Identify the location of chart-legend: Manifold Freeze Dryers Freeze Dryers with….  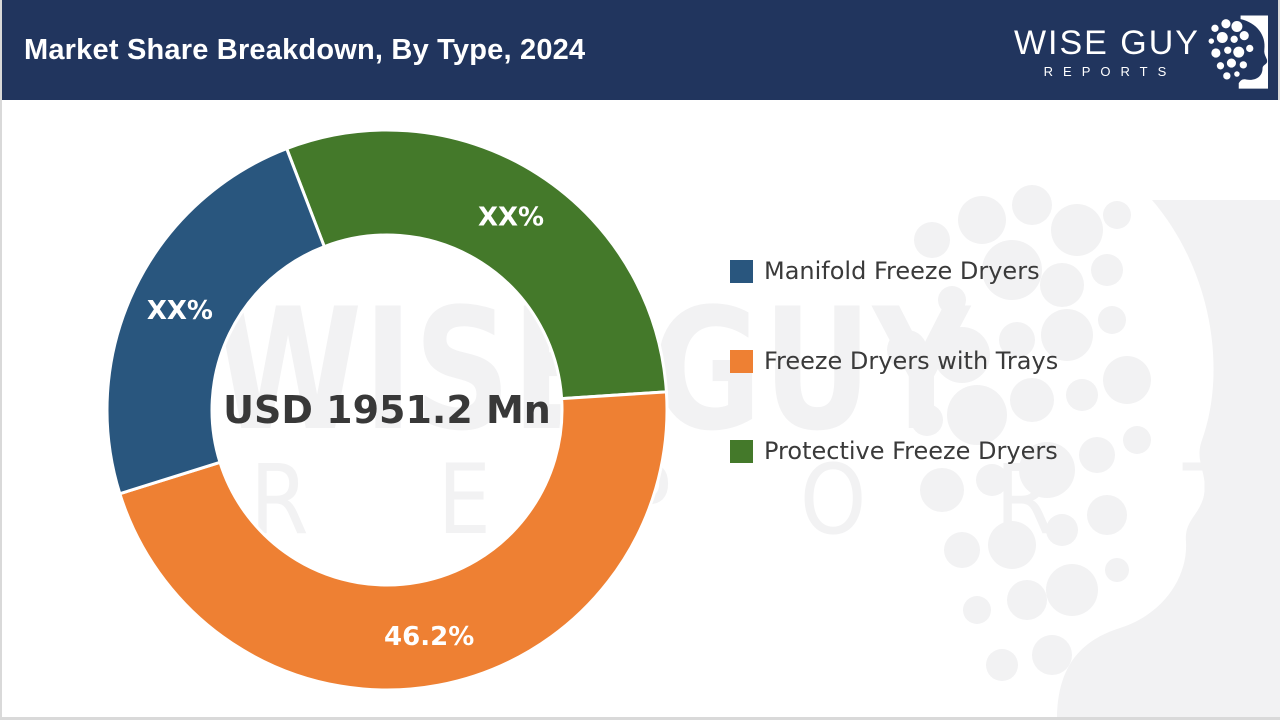
(894, 361).